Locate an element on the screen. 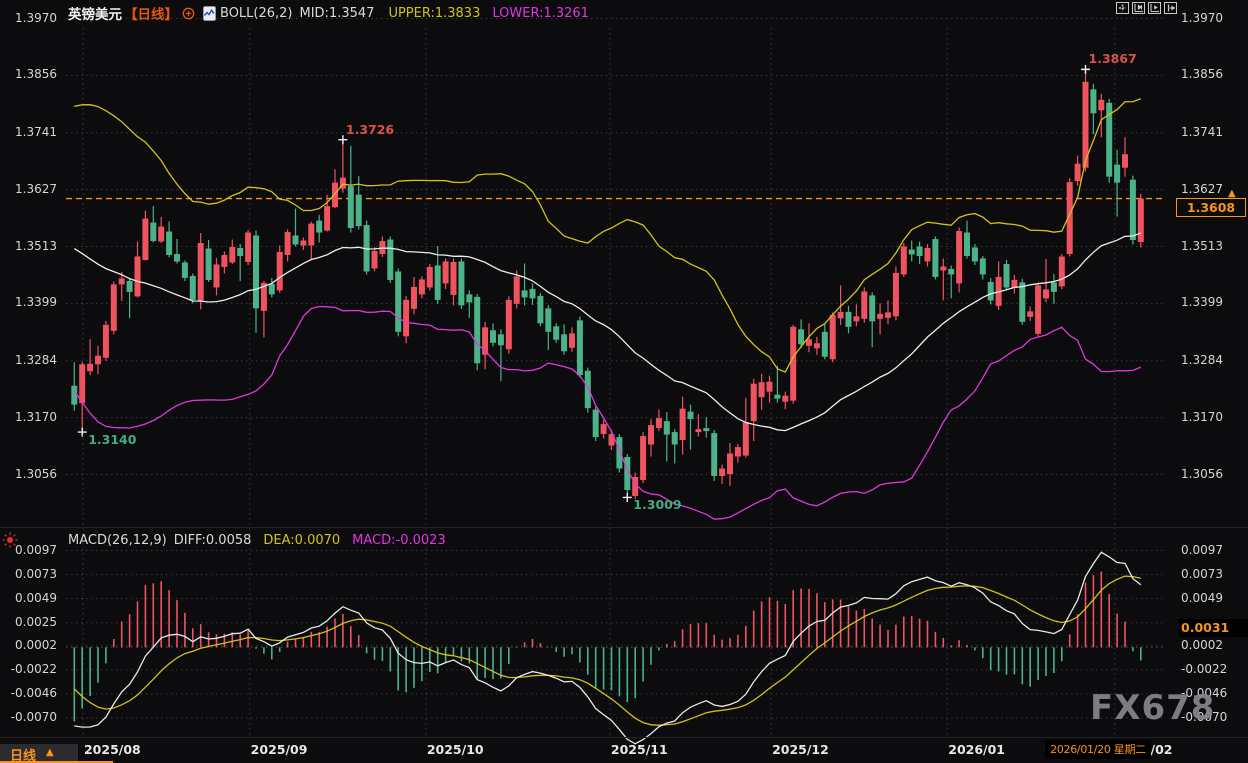  price-annotation-label: 1.3009 is located at coordinates (657, 505).